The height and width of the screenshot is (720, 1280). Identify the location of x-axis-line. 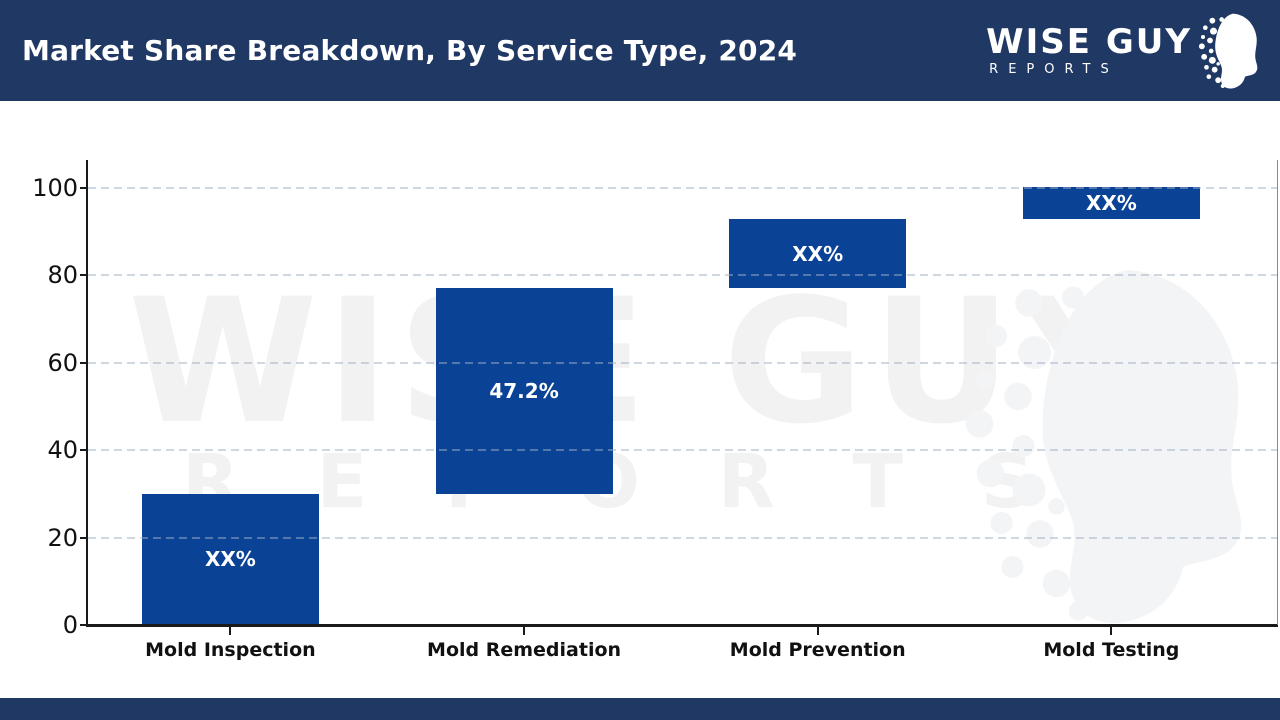
(682, 625).